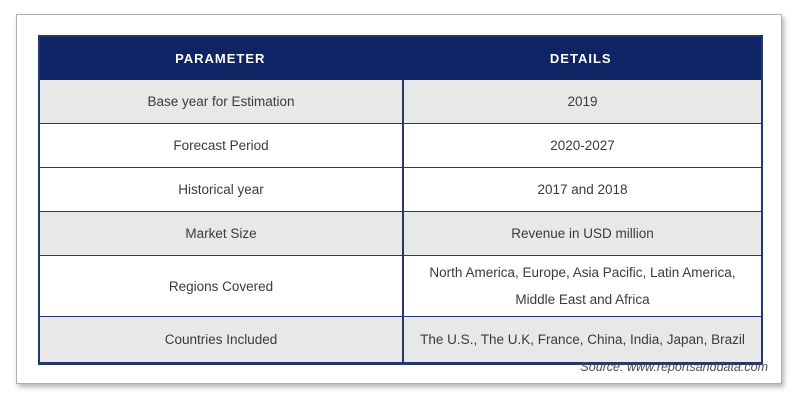 This screenshot has width=800, height=400. I want to click on param-cell: Countries Included, so click(221, 339).